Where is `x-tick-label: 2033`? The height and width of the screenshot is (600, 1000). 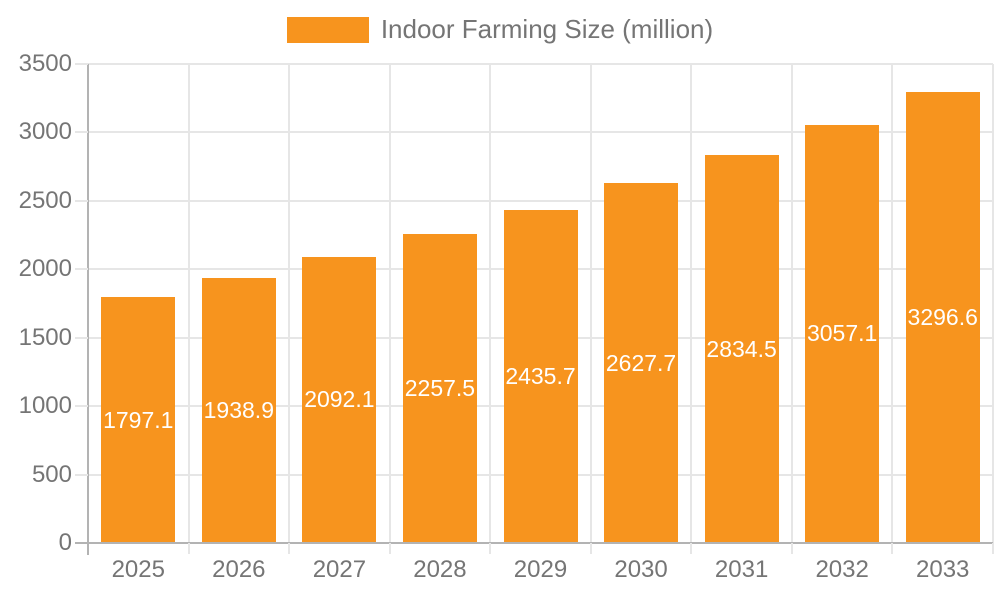 x-tick-label: 2033 is located at coordinates (943, 569).